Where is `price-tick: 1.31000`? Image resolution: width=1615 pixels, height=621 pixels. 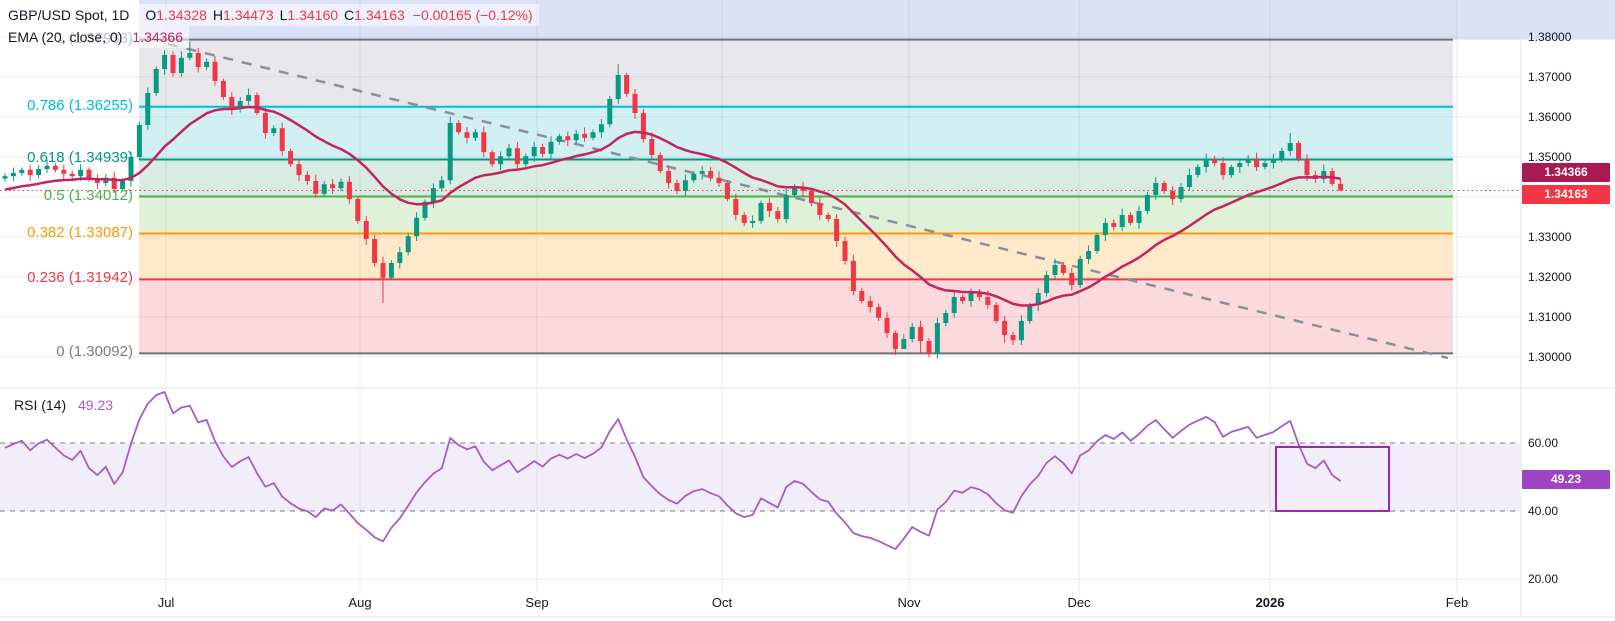
price-tick: 1.31000 is located at coordinates (1550, 317).